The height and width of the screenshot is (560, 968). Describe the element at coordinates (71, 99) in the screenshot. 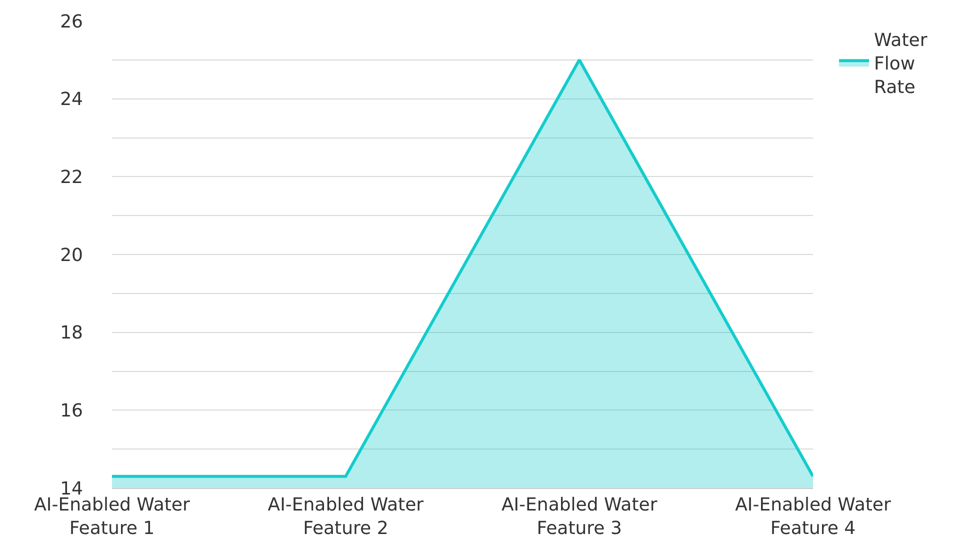

I see `y-tick-label: 24` at that location.